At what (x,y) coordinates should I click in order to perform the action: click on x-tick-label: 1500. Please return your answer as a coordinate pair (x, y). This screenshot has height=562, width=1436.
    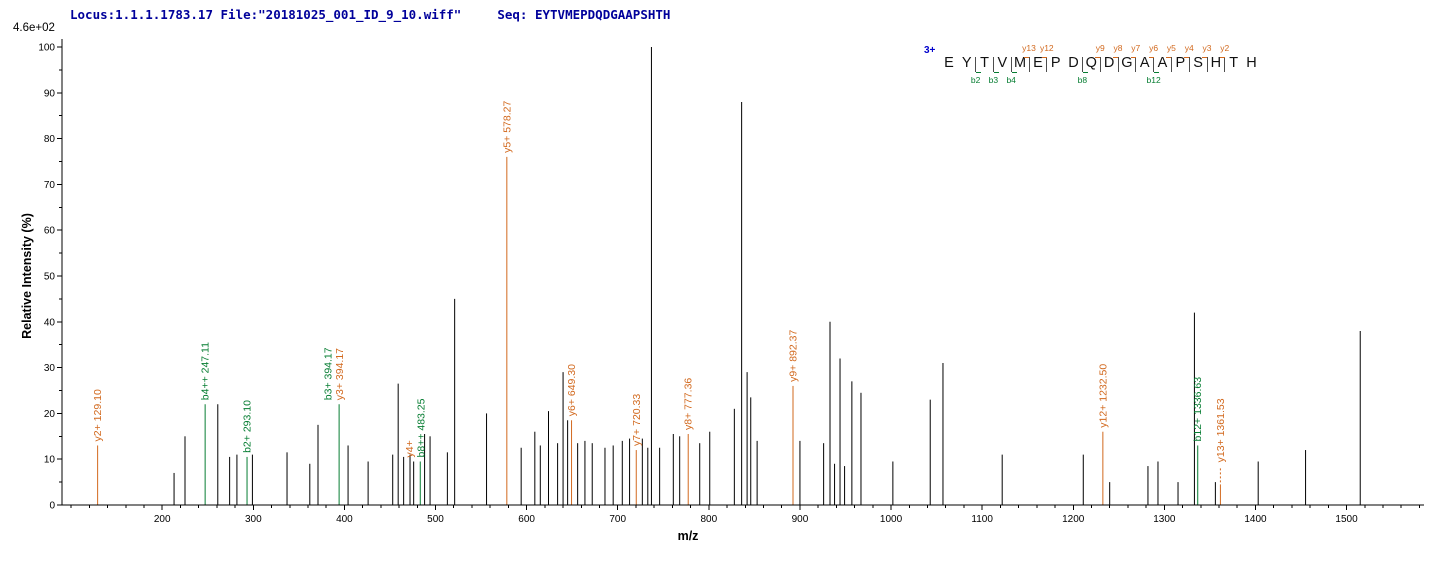
    Looking at the image, I should click on (1346, 519).